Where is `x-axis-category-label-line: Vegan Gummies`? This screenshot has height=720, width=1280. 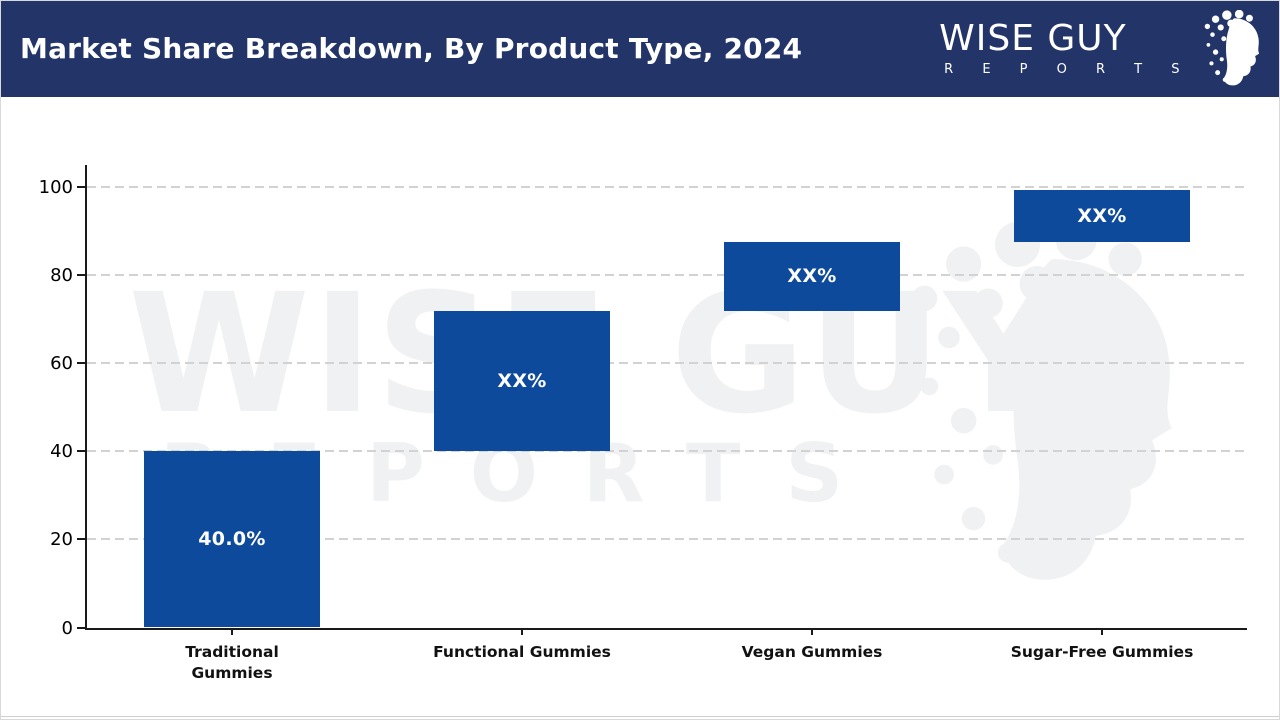 x-axis-category-label-line: Vegan Gummies is located at coordinates (812, 652).